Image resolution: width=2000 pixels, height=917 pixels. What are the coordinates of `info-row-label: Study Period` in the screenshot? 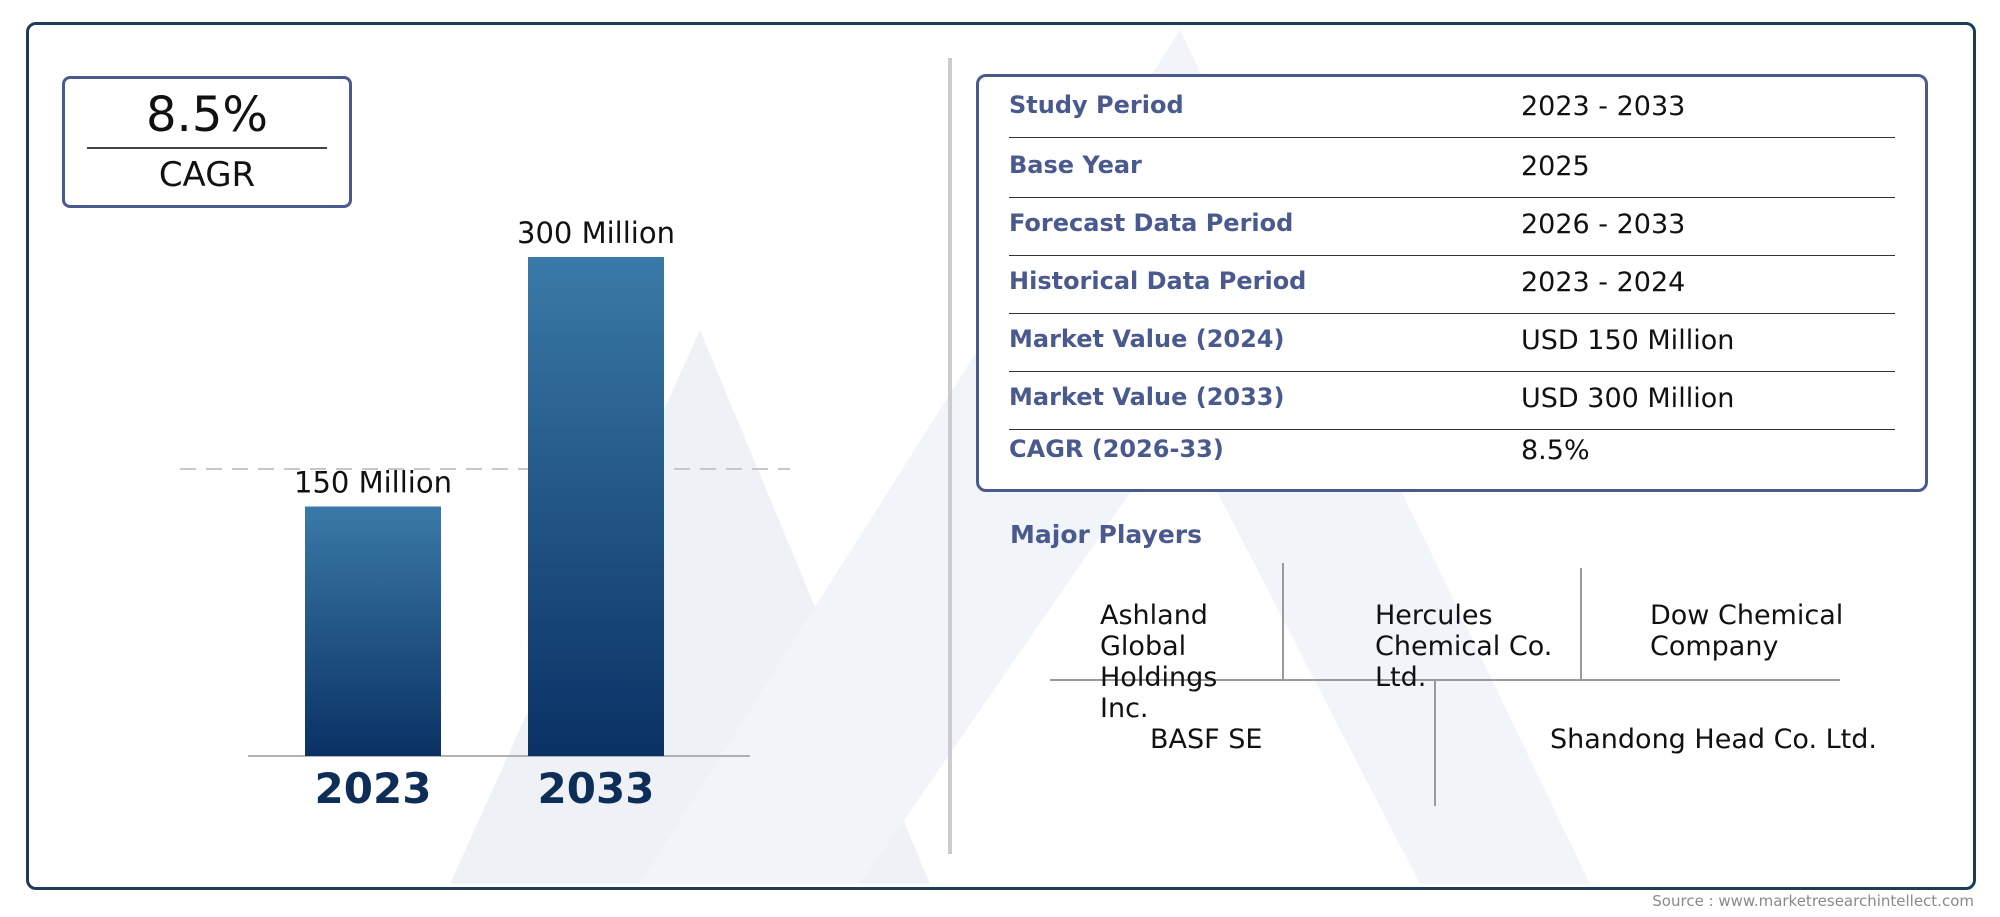 It's located at (1096, 105).